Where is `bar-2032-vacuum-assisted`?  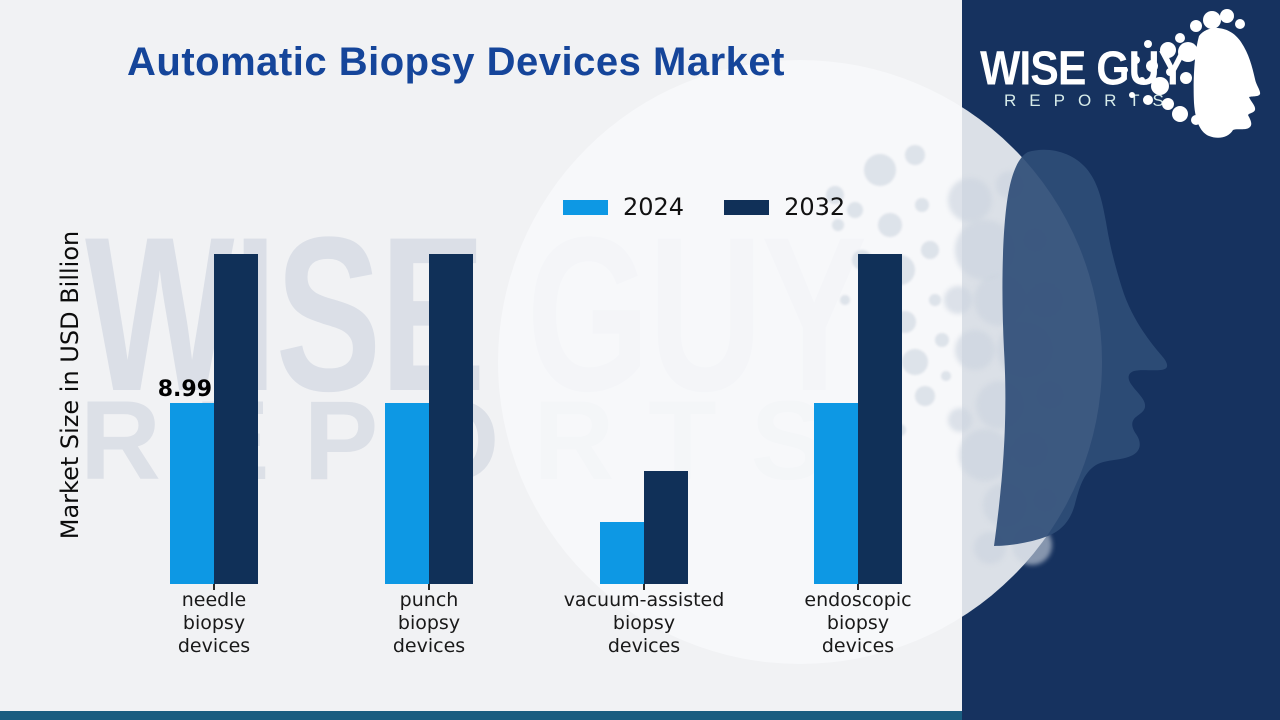 bar-2032-vacuum-assisted is located at coordinates (666, 527).